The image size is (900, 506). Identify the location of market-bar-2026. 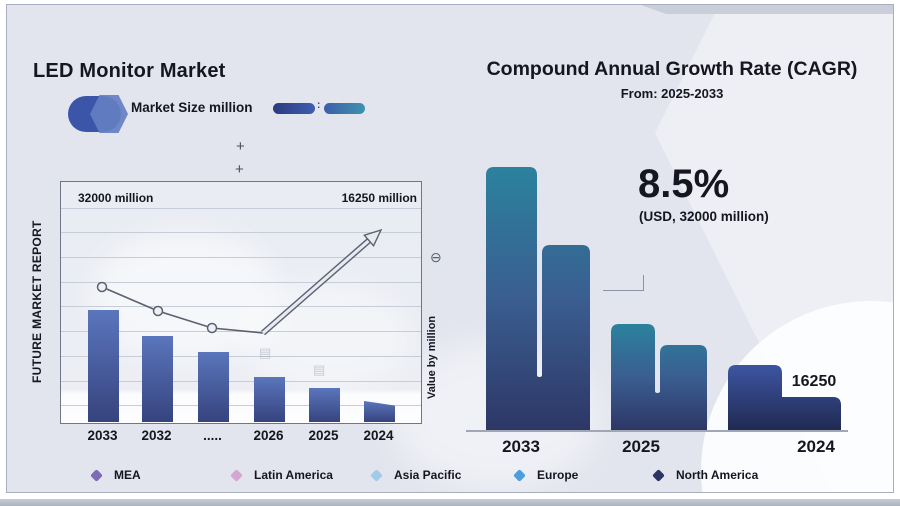
(269, 399).